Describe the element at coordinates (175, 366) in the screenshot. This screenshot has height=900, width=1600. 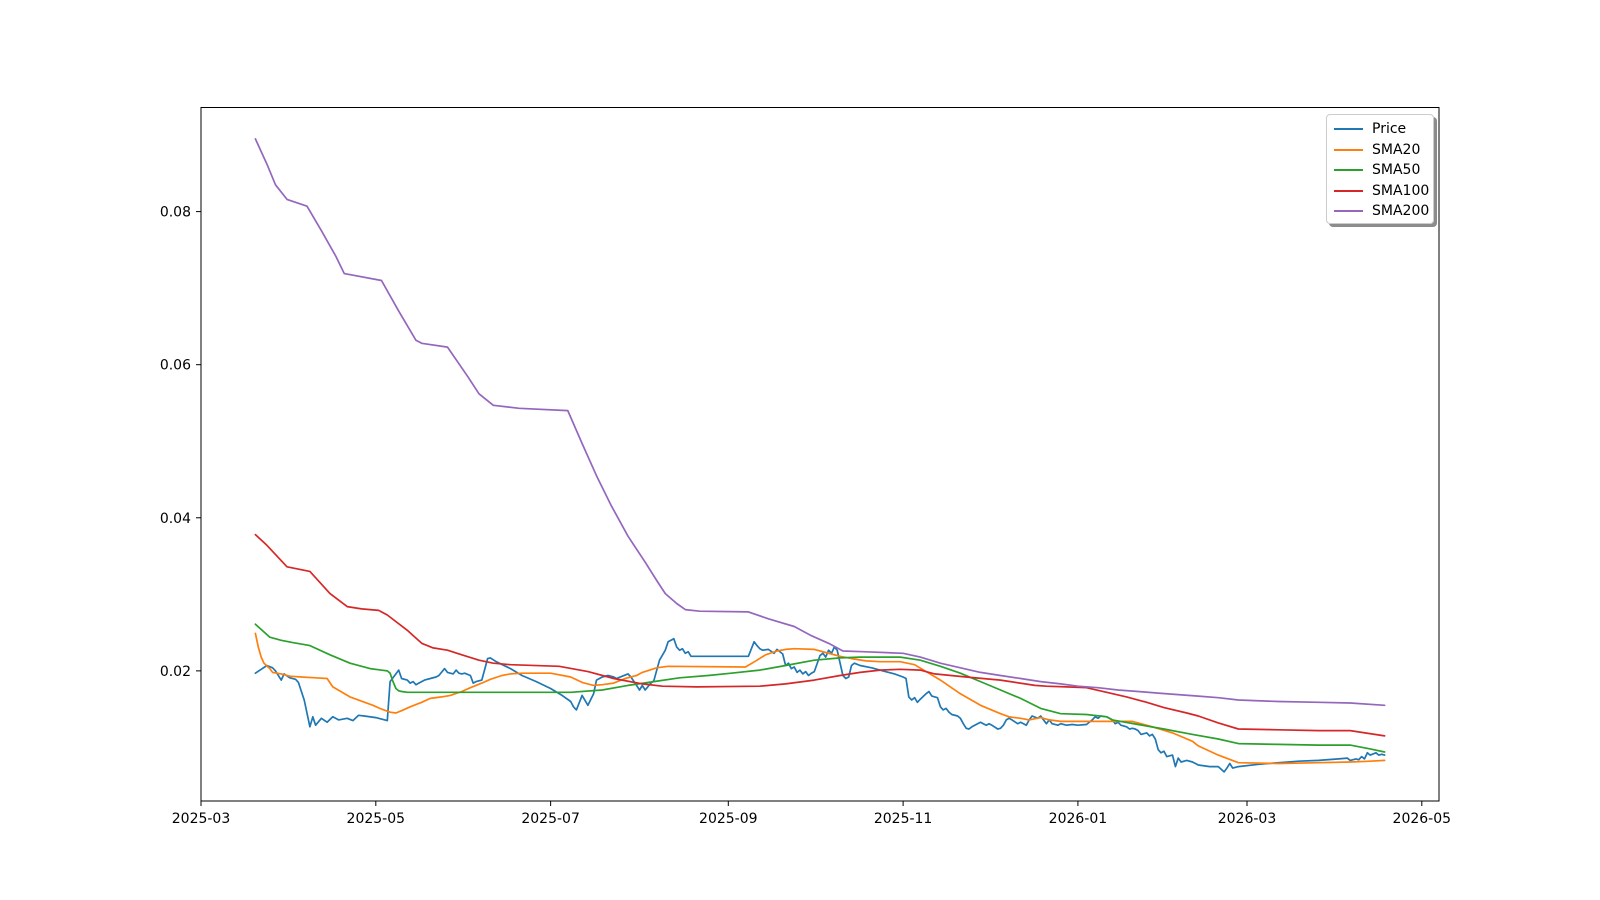
I see `y-tick-label: 0.06` at that location.